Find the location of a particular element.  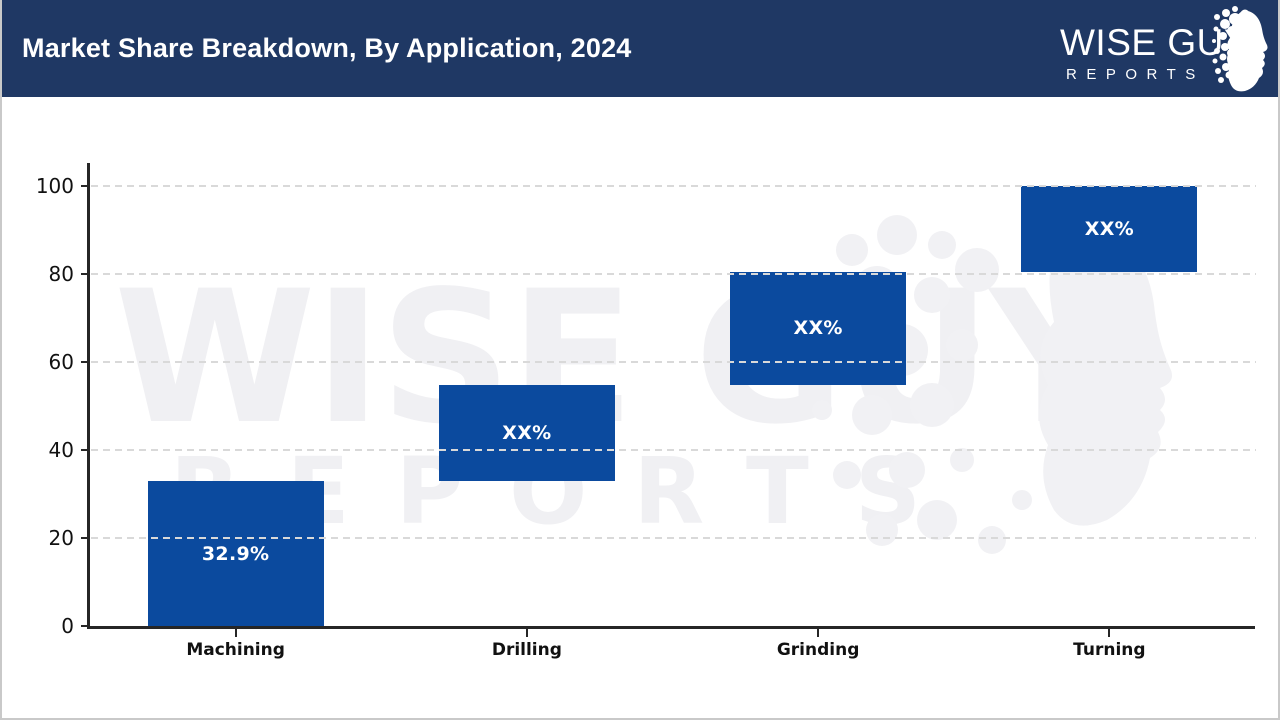

y-axis-spine is located at coordinates (88, 396).